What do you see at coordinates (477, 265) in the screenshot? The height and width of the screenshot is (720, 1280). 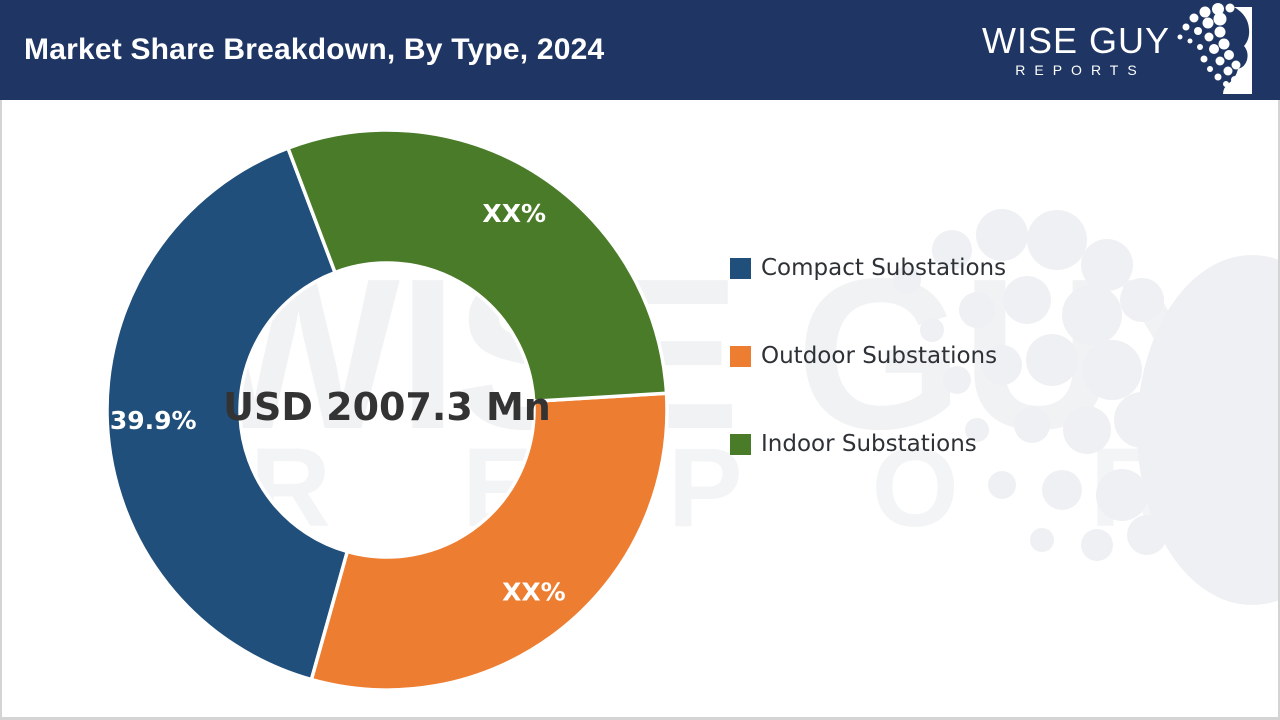 I see `donut-segment-indoor-substations` at bounding box center [477, 265].